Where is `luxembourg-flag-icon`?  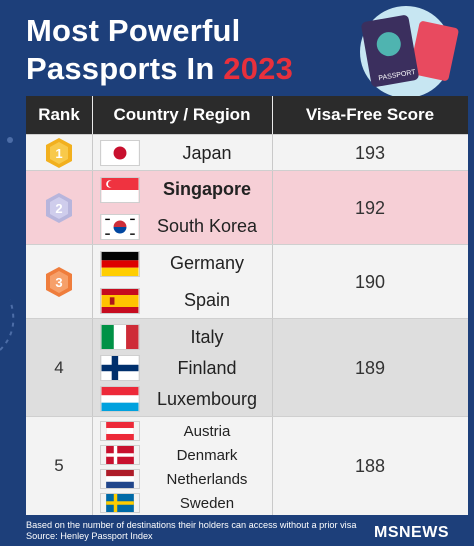 luxembourg-flag-icon is located at coordinates (120, 399).